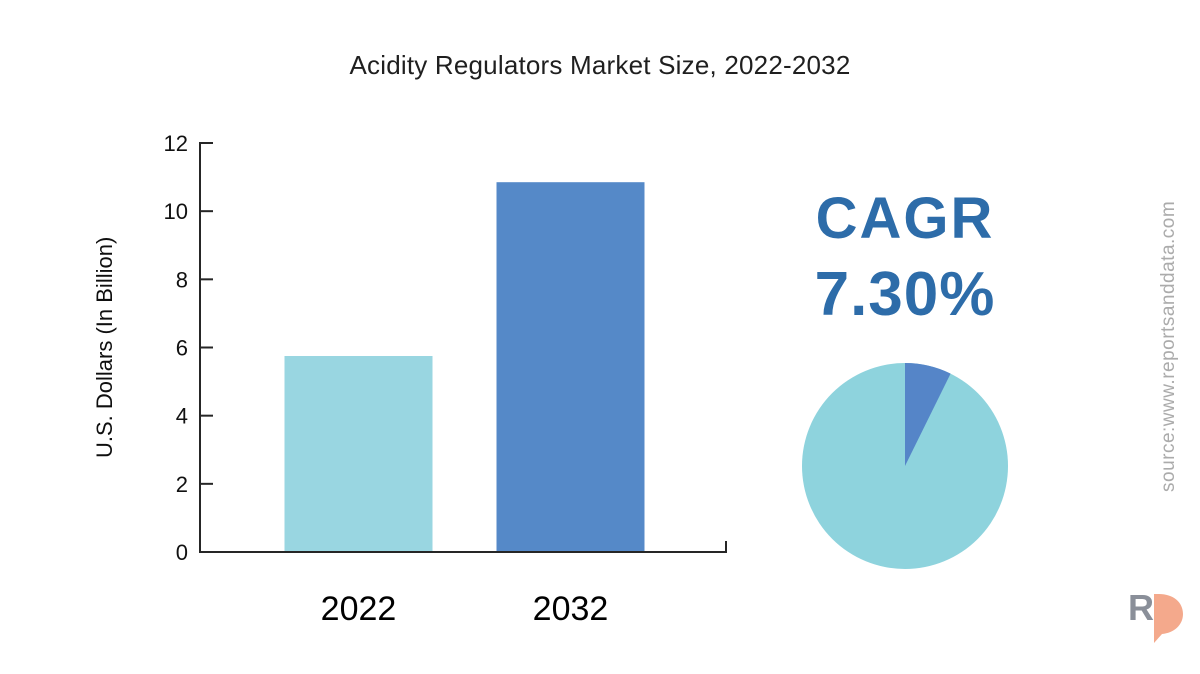  Describe the element at coordinates (182, 552) in the screenshot. I see `y-tick-label: 0` at that location.